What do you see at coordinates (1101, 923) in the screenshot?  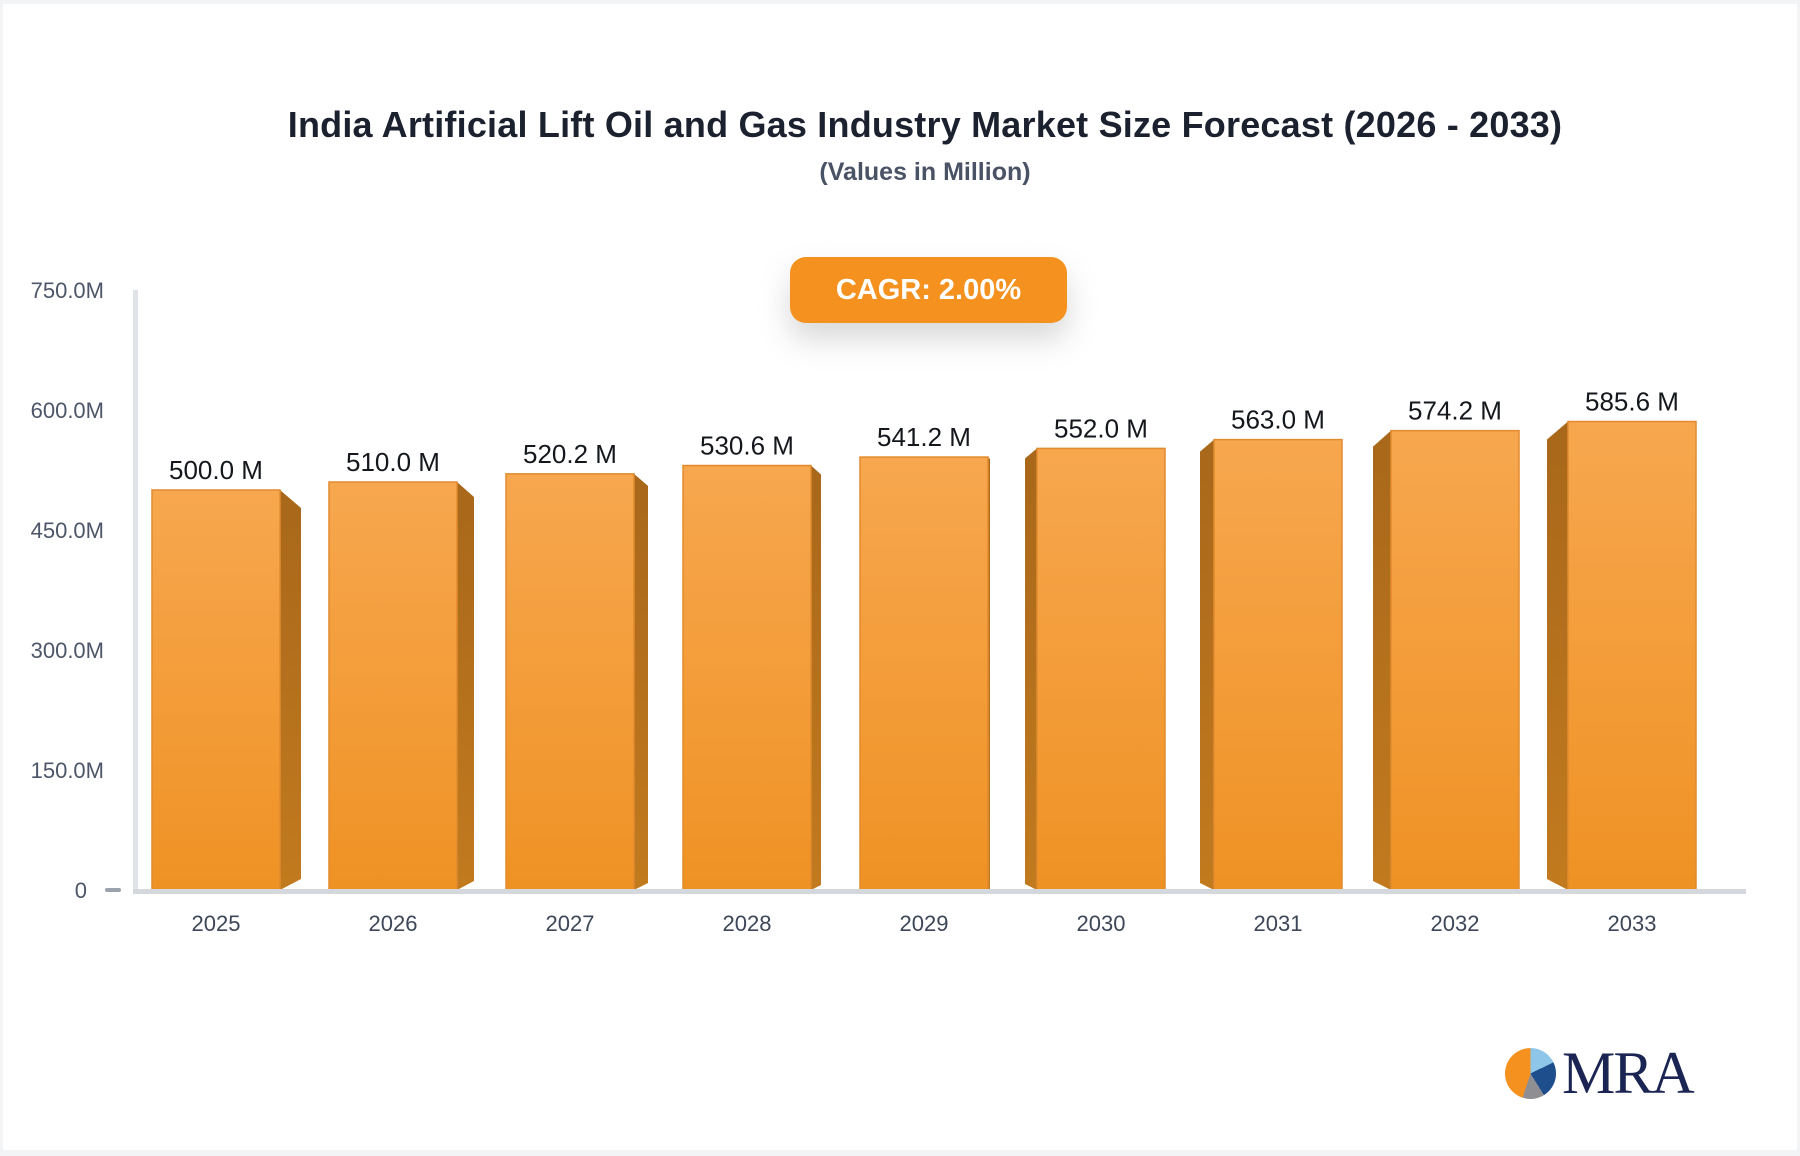 I see `x-tick-label: 2030` at bounding box center [1101, 923].